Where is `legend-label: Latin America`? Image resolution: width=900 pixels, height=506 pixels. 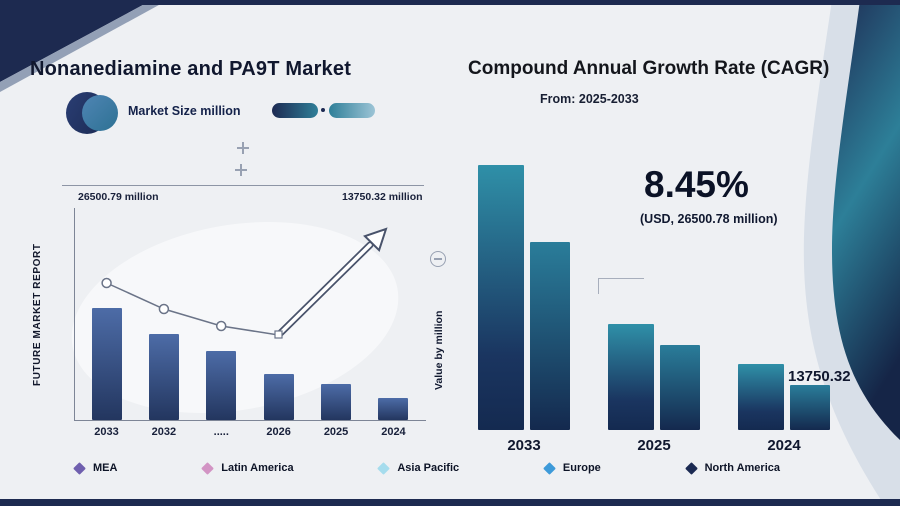
legend-label: Latin America is located at coordinates (257, 468).